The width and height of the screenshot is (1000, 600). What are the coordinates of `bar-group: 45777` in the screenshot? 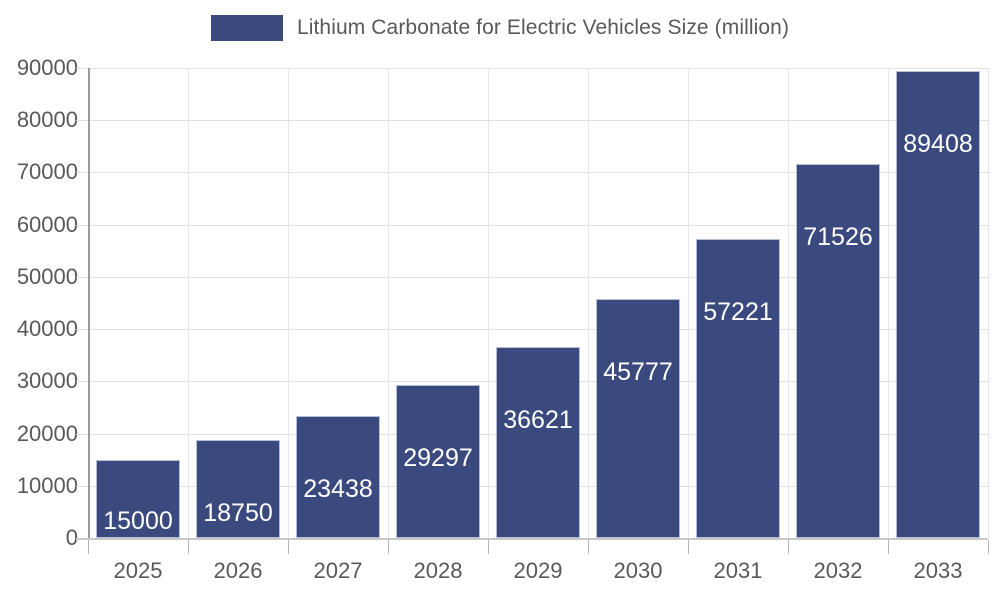 It's located at (638, 303).